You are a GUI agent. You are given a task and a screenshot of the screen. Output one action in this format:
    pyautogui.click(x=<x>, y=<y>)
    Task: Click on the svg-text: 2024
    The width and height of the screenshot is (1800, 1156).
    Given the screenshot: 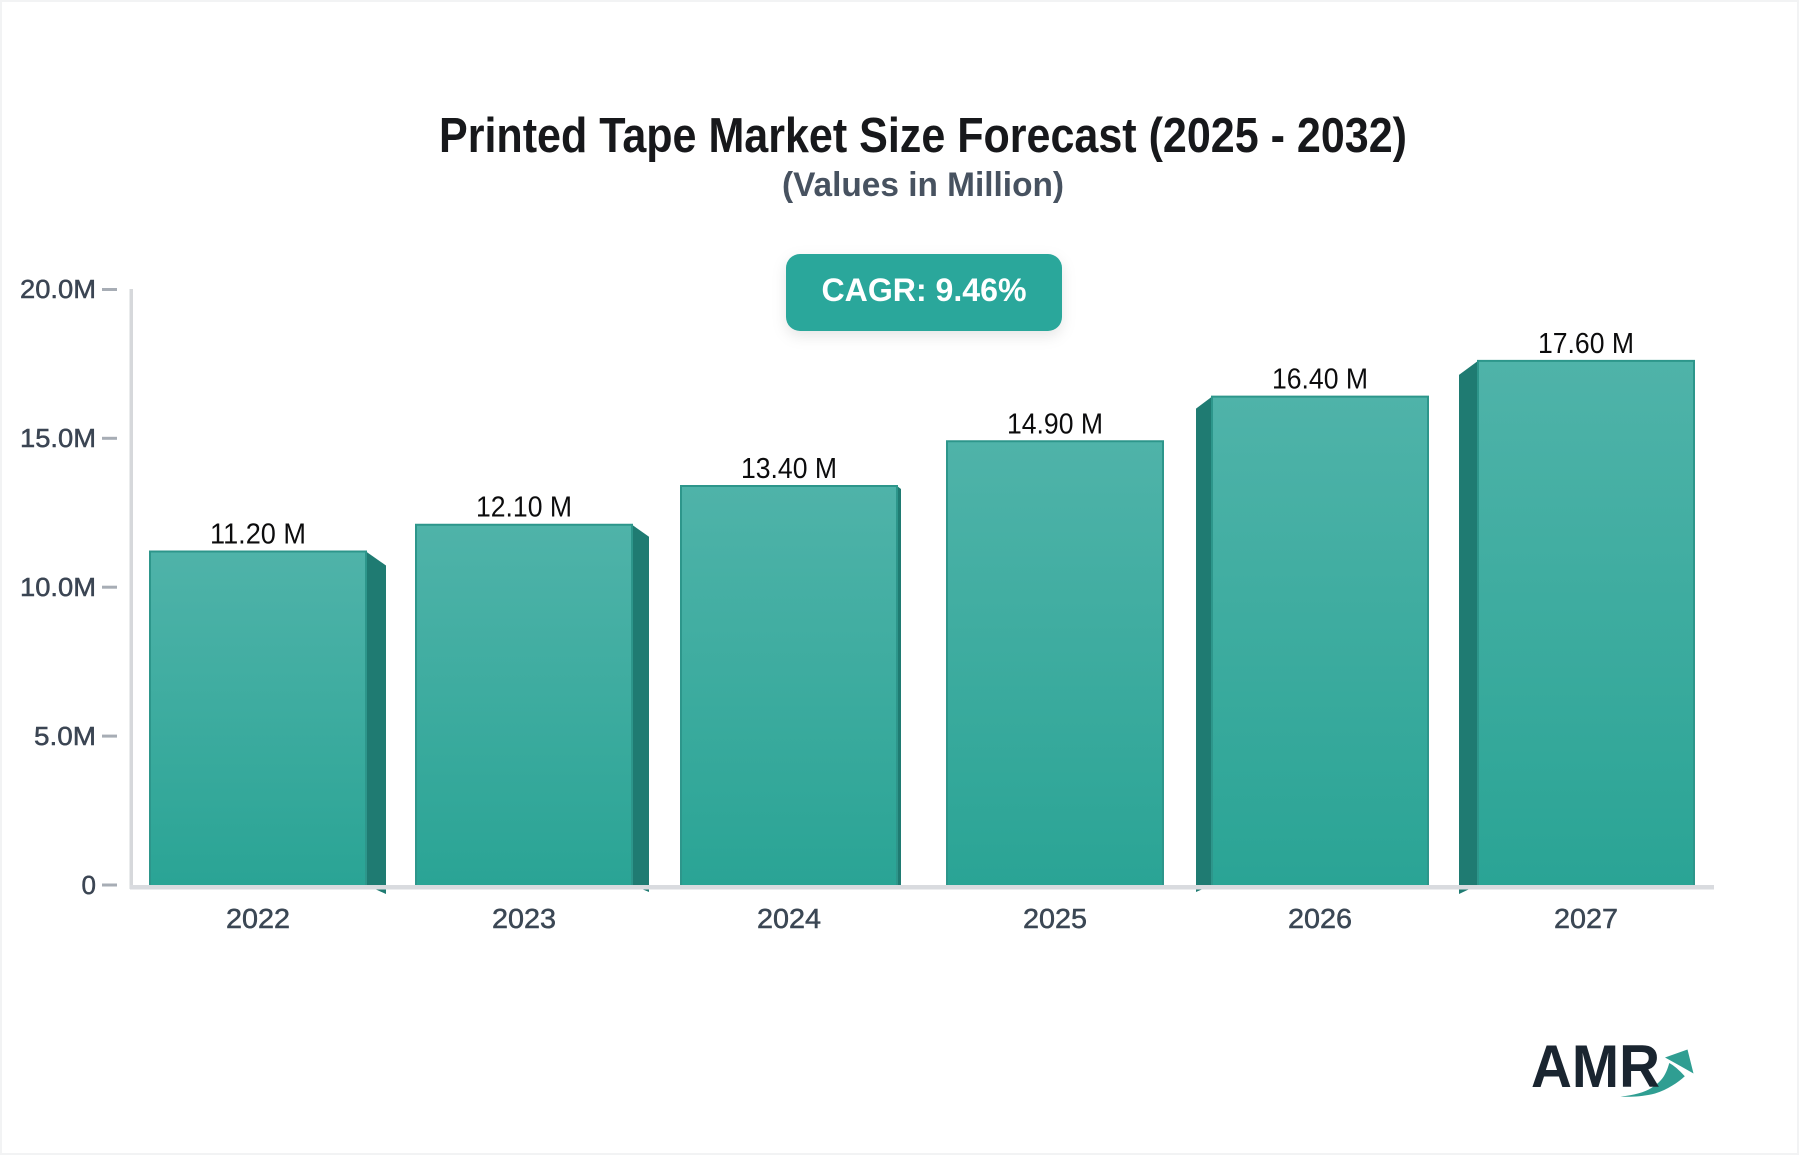 What is the action you would take?
    pyautogui.click(x=789, y=918)
    